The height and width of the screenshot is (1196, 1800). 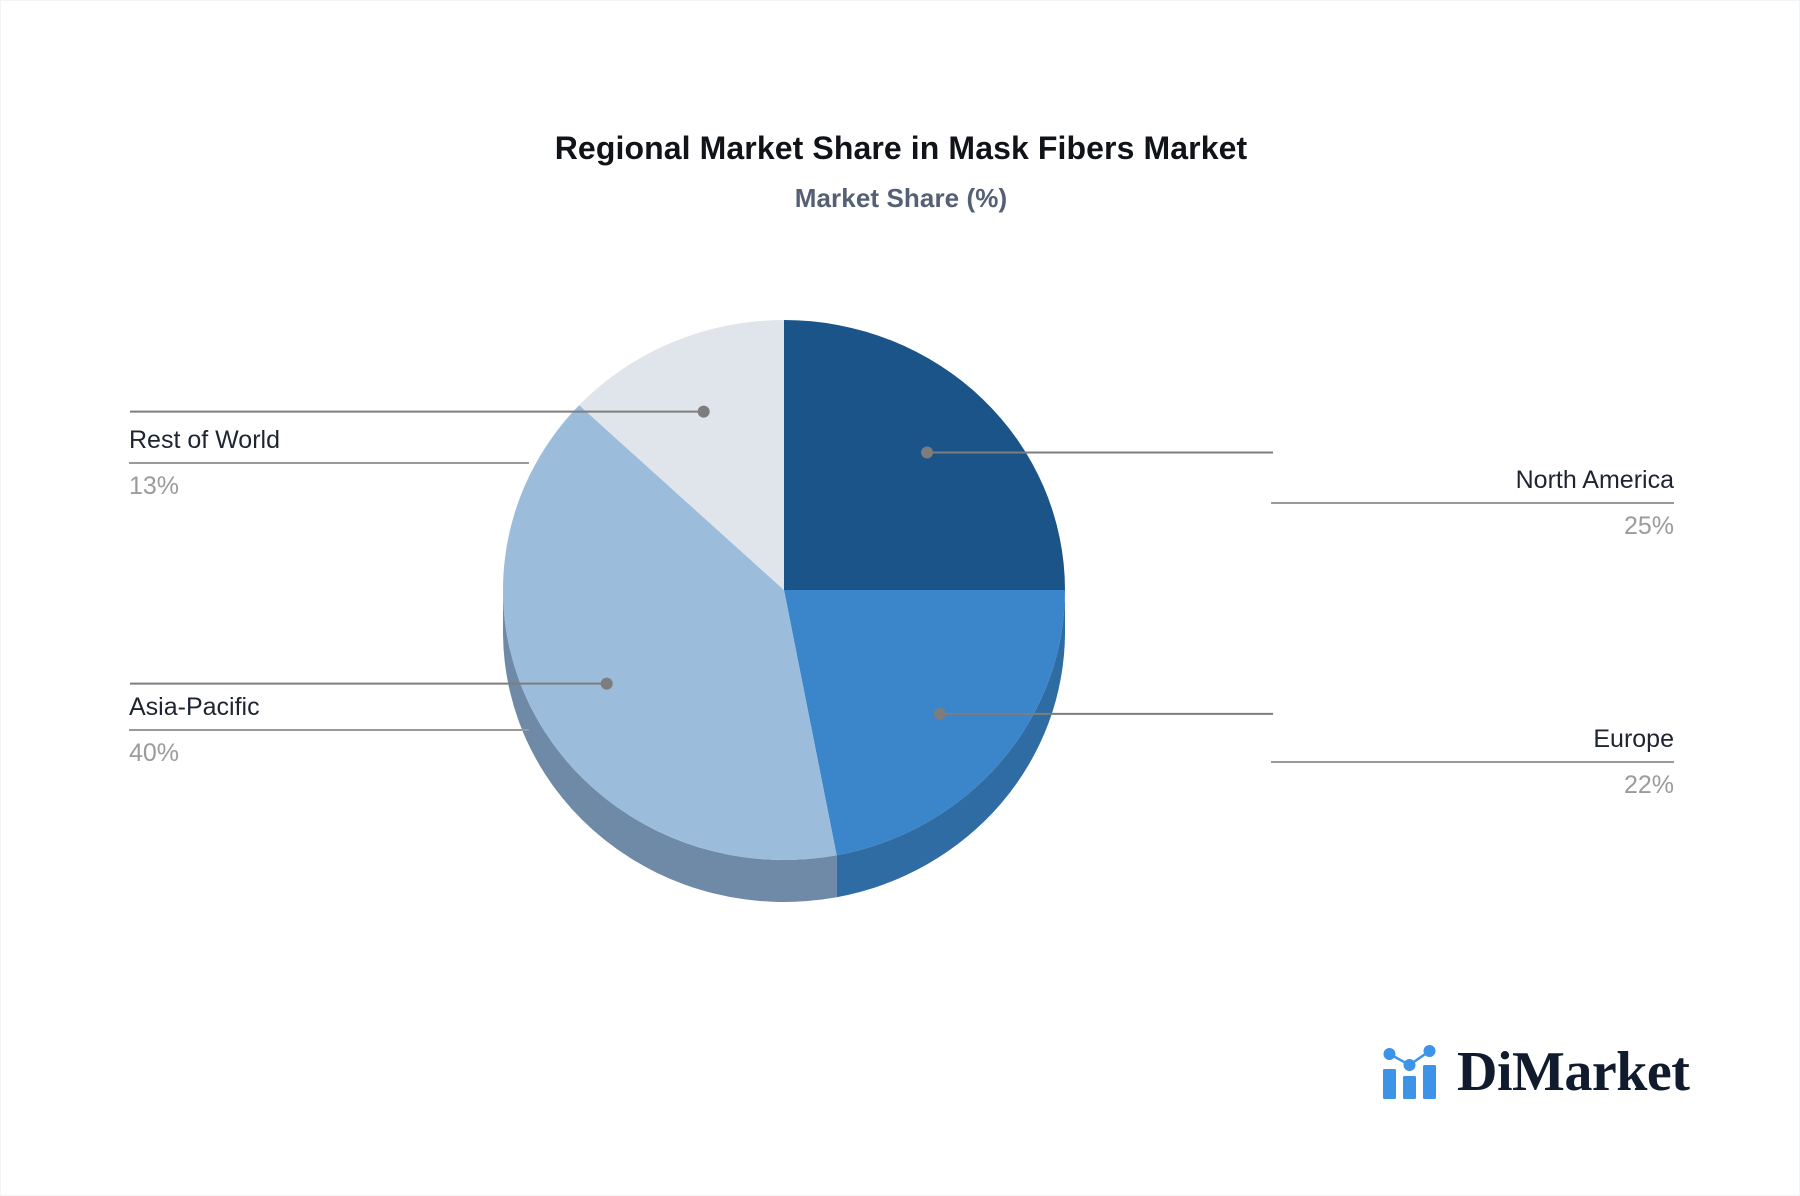 What do you see at coordinates (1594, 480) in the screenshot?
I see `callout-label: North America` at bounding box center [1594, 480].